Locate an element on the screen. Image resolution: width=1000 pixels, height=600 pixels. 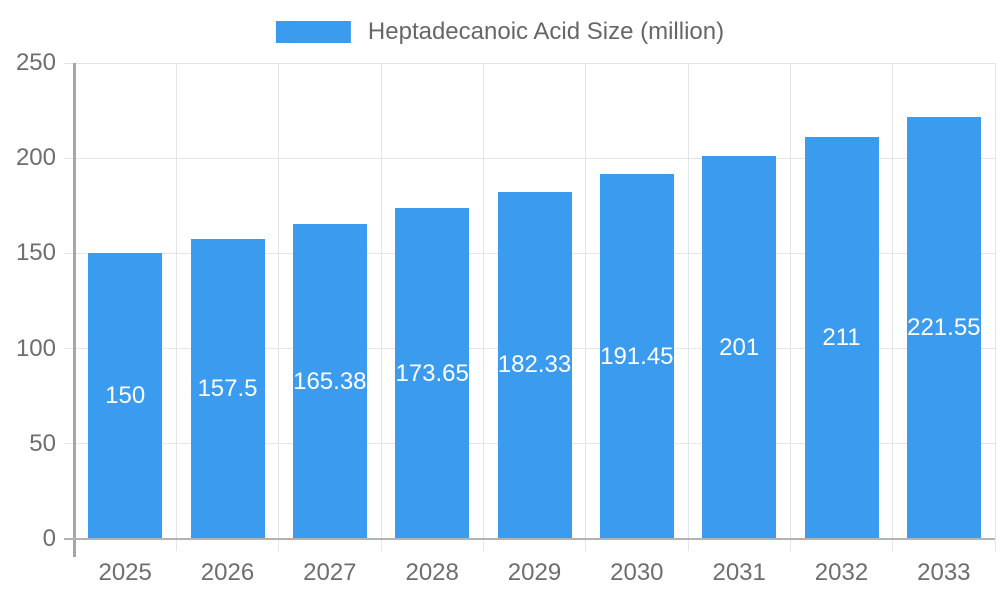
y-tick-label: 250 is located at coordinates (35, 62).